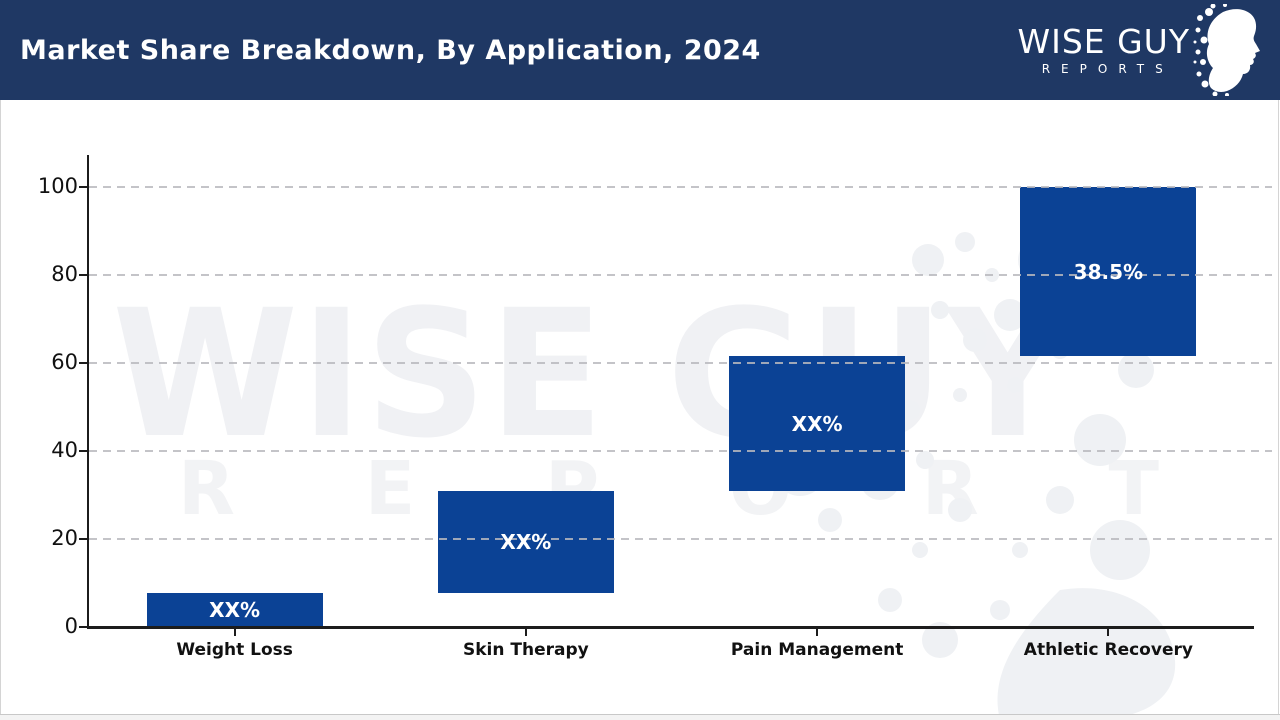 This screenshot has width=1280, height=720. Describe the element at coordinates (64, 538) in the screenshot. I see `y-tick-label: 20` at that location.